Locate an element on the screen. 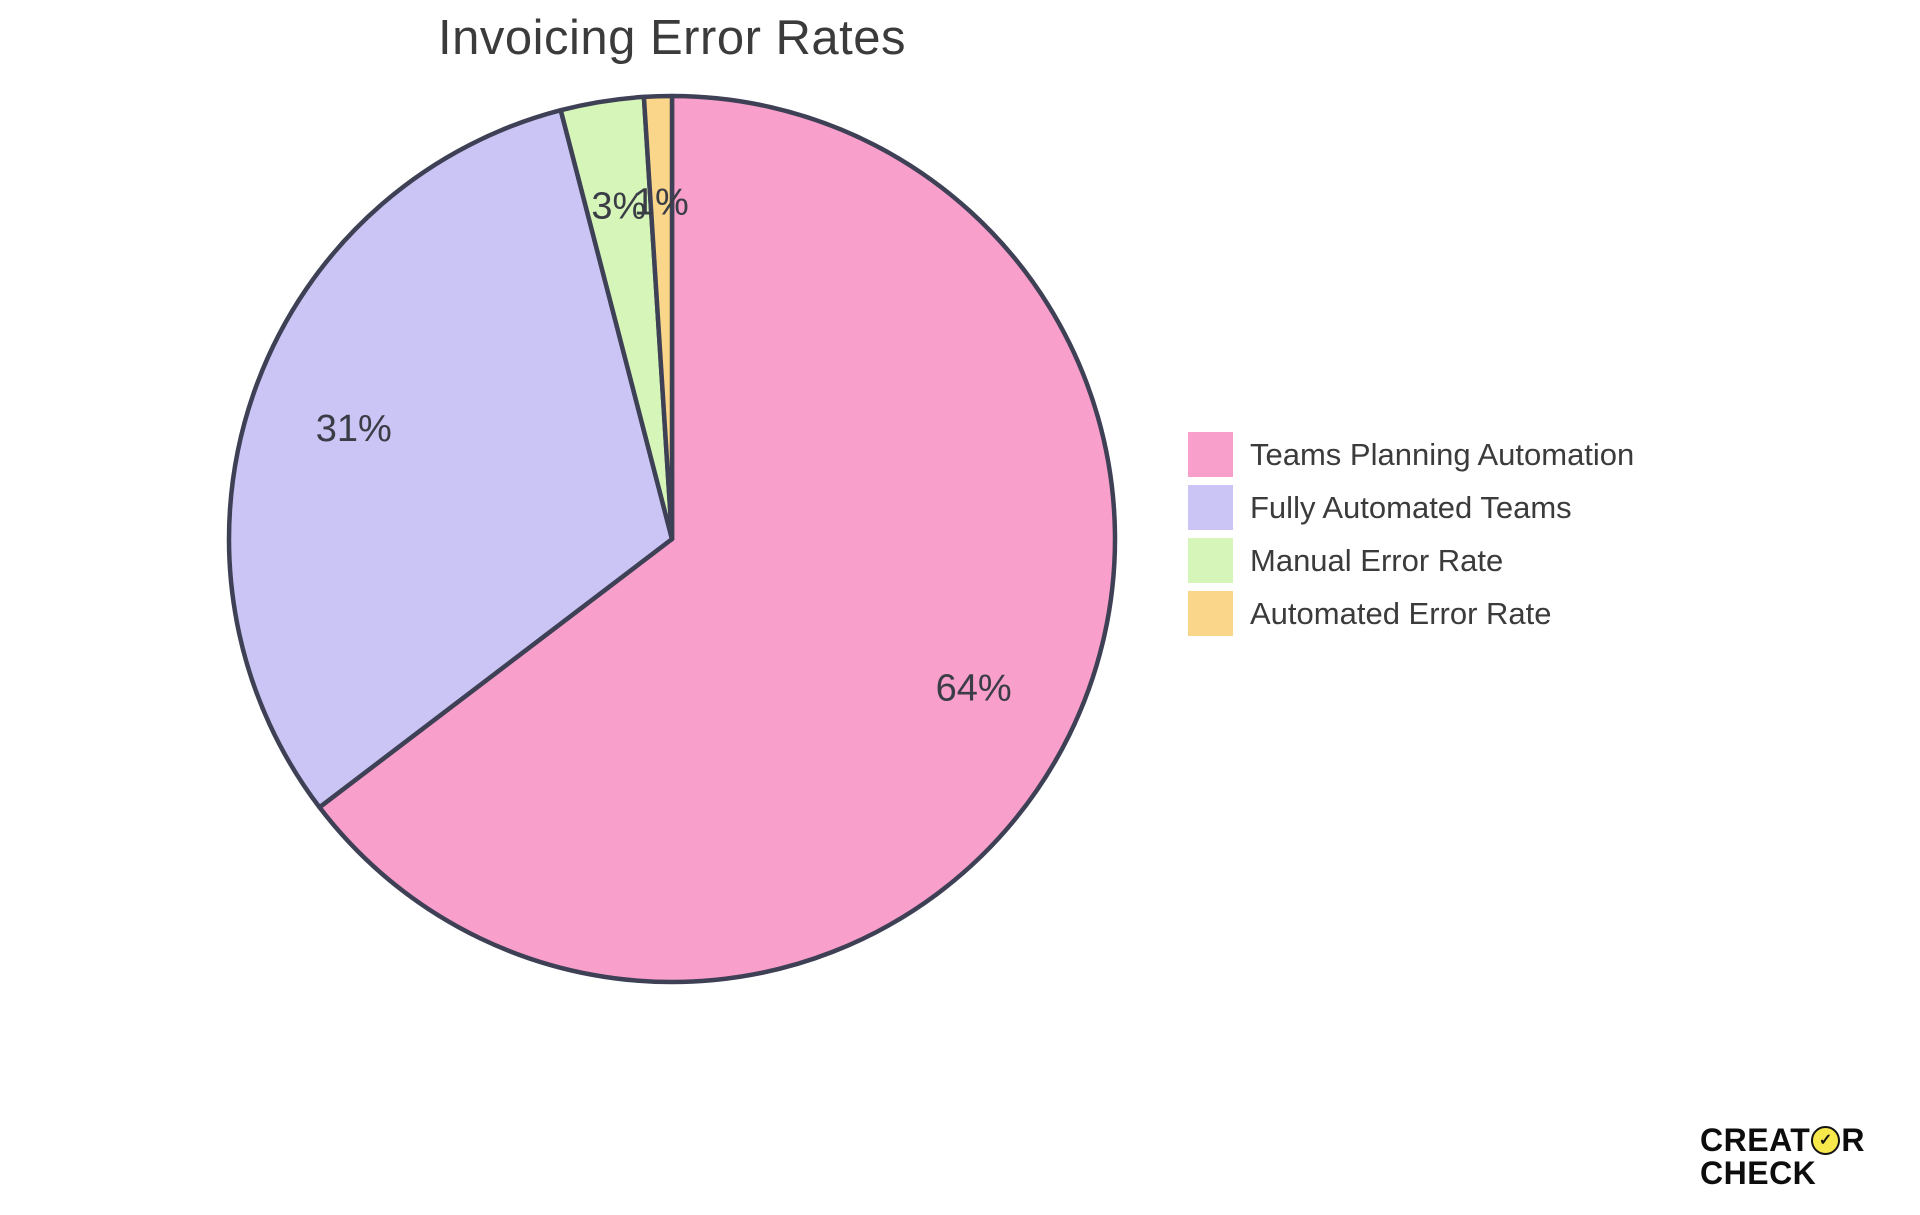 This screenshot has height=1215, width=1920. watermark-logo: CREAT ✓ R CHECK is located at coordinates (1782, 1157).